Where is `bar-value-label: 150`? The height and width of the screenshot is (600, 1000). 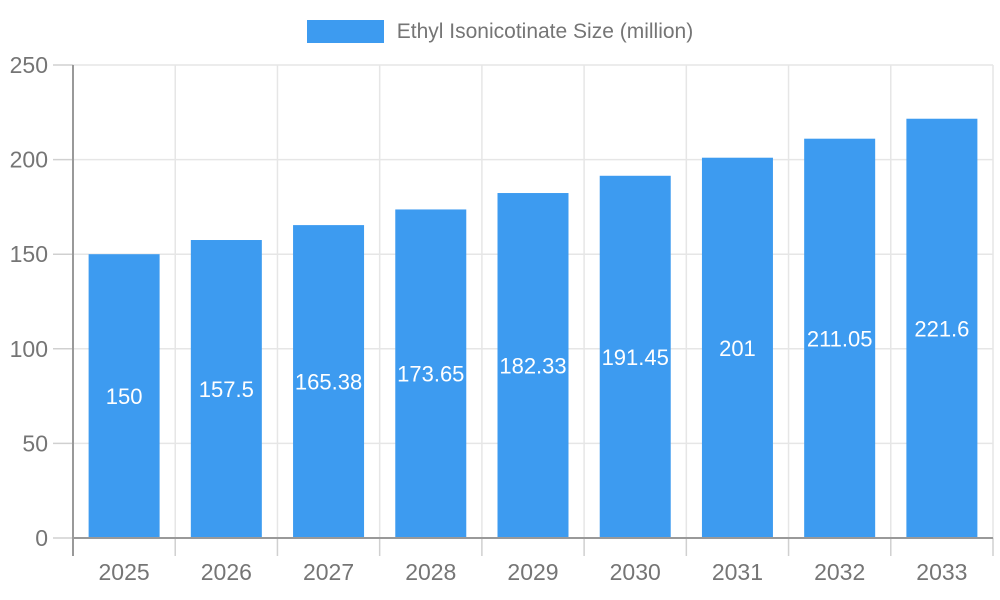
bar-value-label: 150 is located at coordinates (124, 396).